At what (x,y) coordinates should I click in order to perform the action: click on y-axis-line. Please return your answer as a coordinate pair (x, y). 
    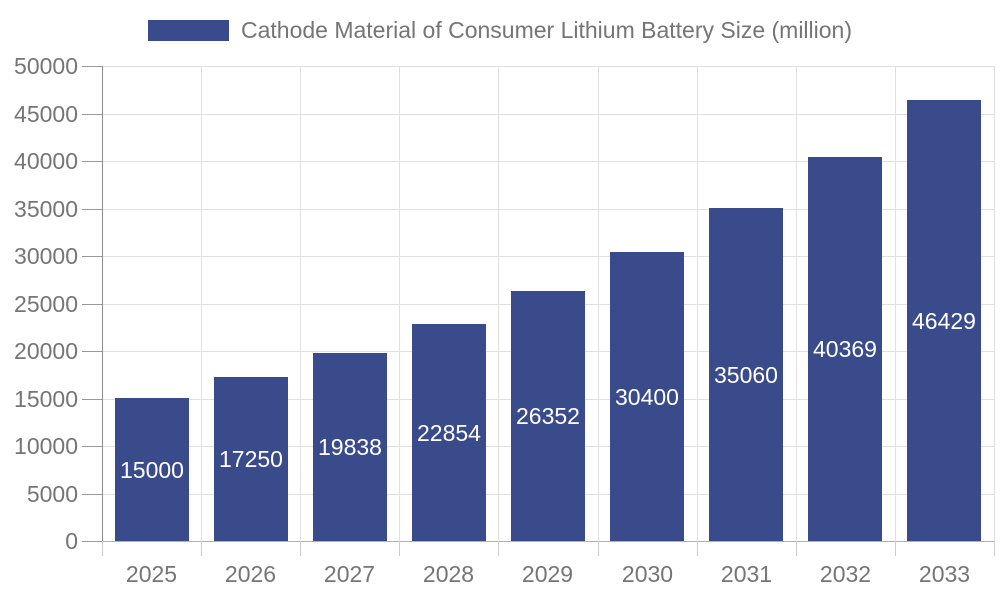
    Looking at the image, I should click on (102, 303).